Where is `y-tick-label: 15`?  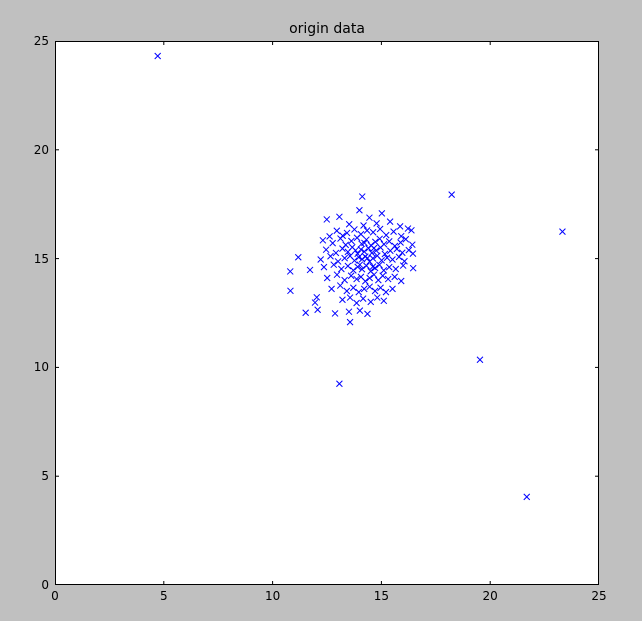
y-tick-label: 15 is located at coordinates (41, 258).